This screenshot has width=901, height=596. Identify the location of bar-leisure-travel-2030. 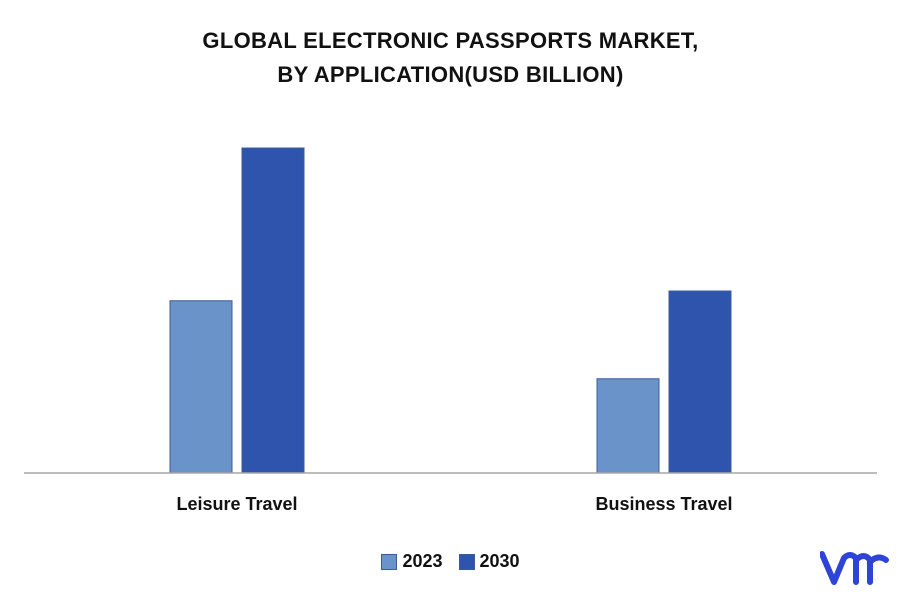
(273, 310).